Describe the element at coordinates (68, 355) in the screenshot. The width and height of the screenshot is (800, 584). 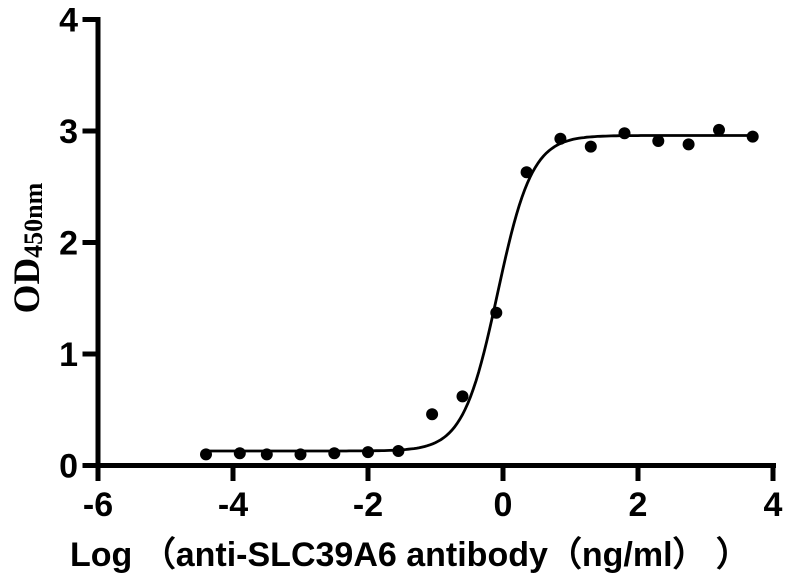
I see `y-tick-label: 1` at that location.